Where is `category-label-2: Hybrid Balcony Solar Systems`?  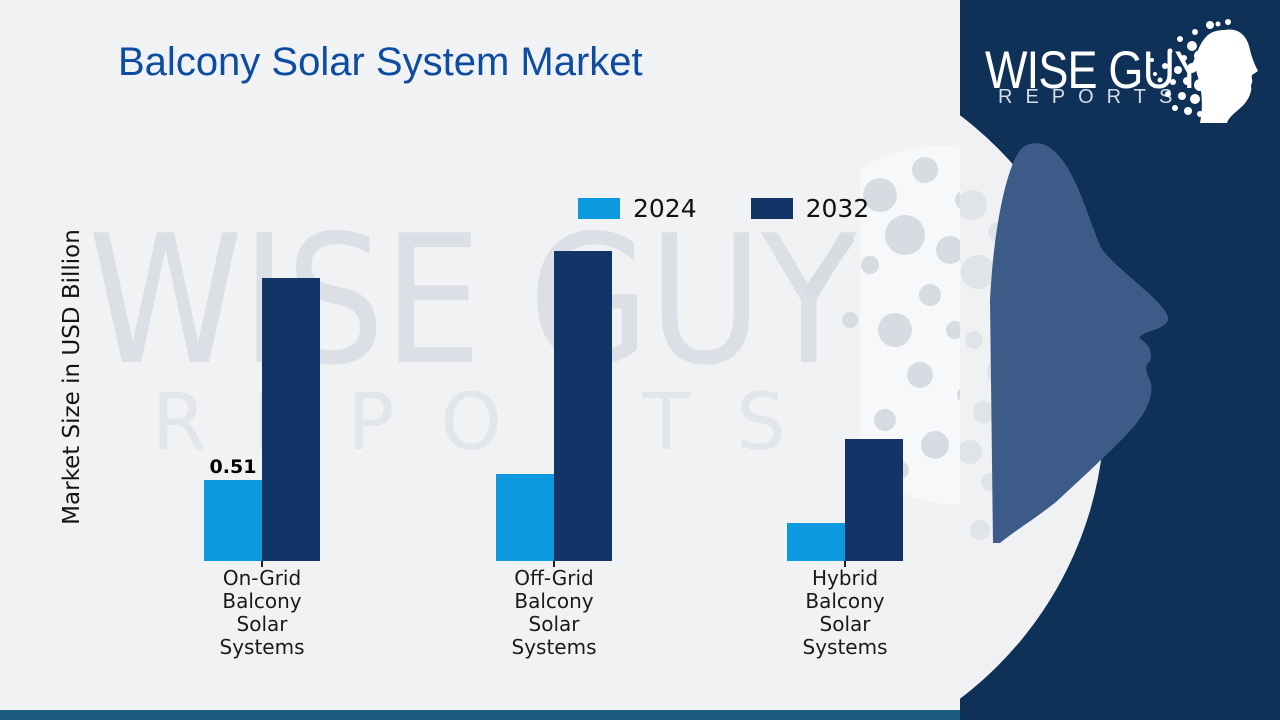 category-label-2: Hybrid Balcony Solar Systems is located at coordinates (845, 612).